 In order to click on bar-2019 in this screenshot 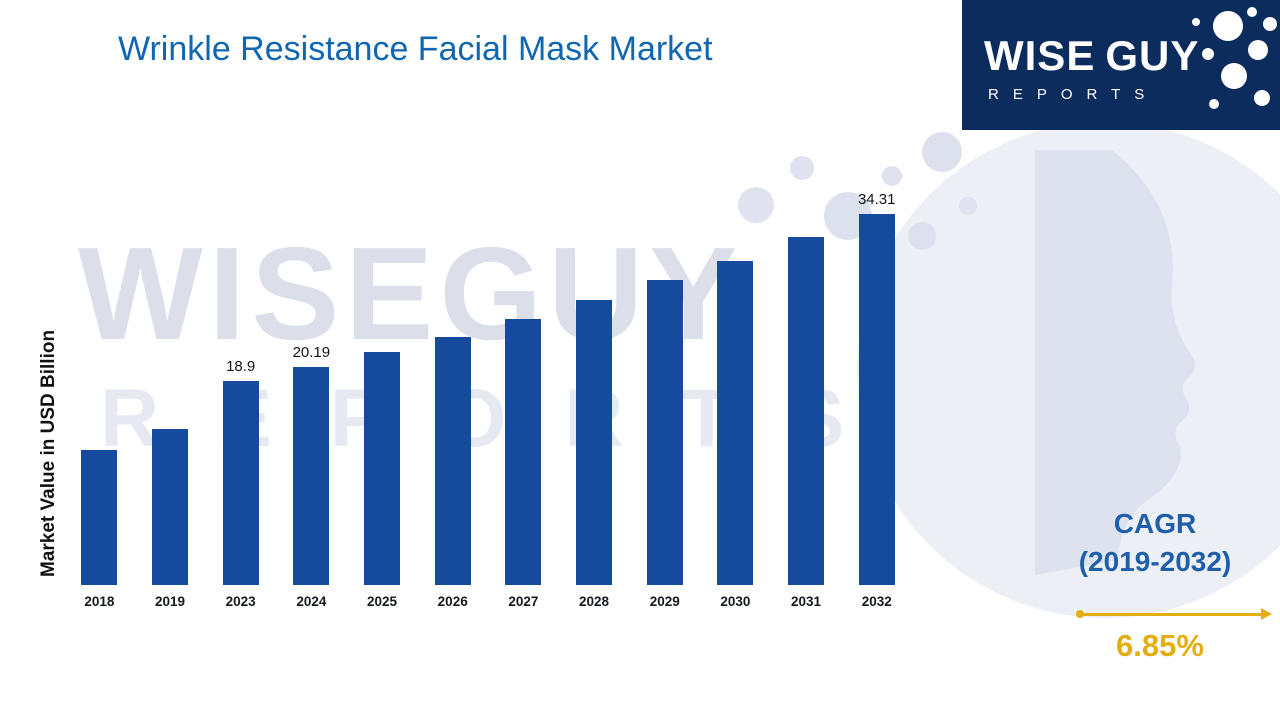, I will do `click(170, 507)`.